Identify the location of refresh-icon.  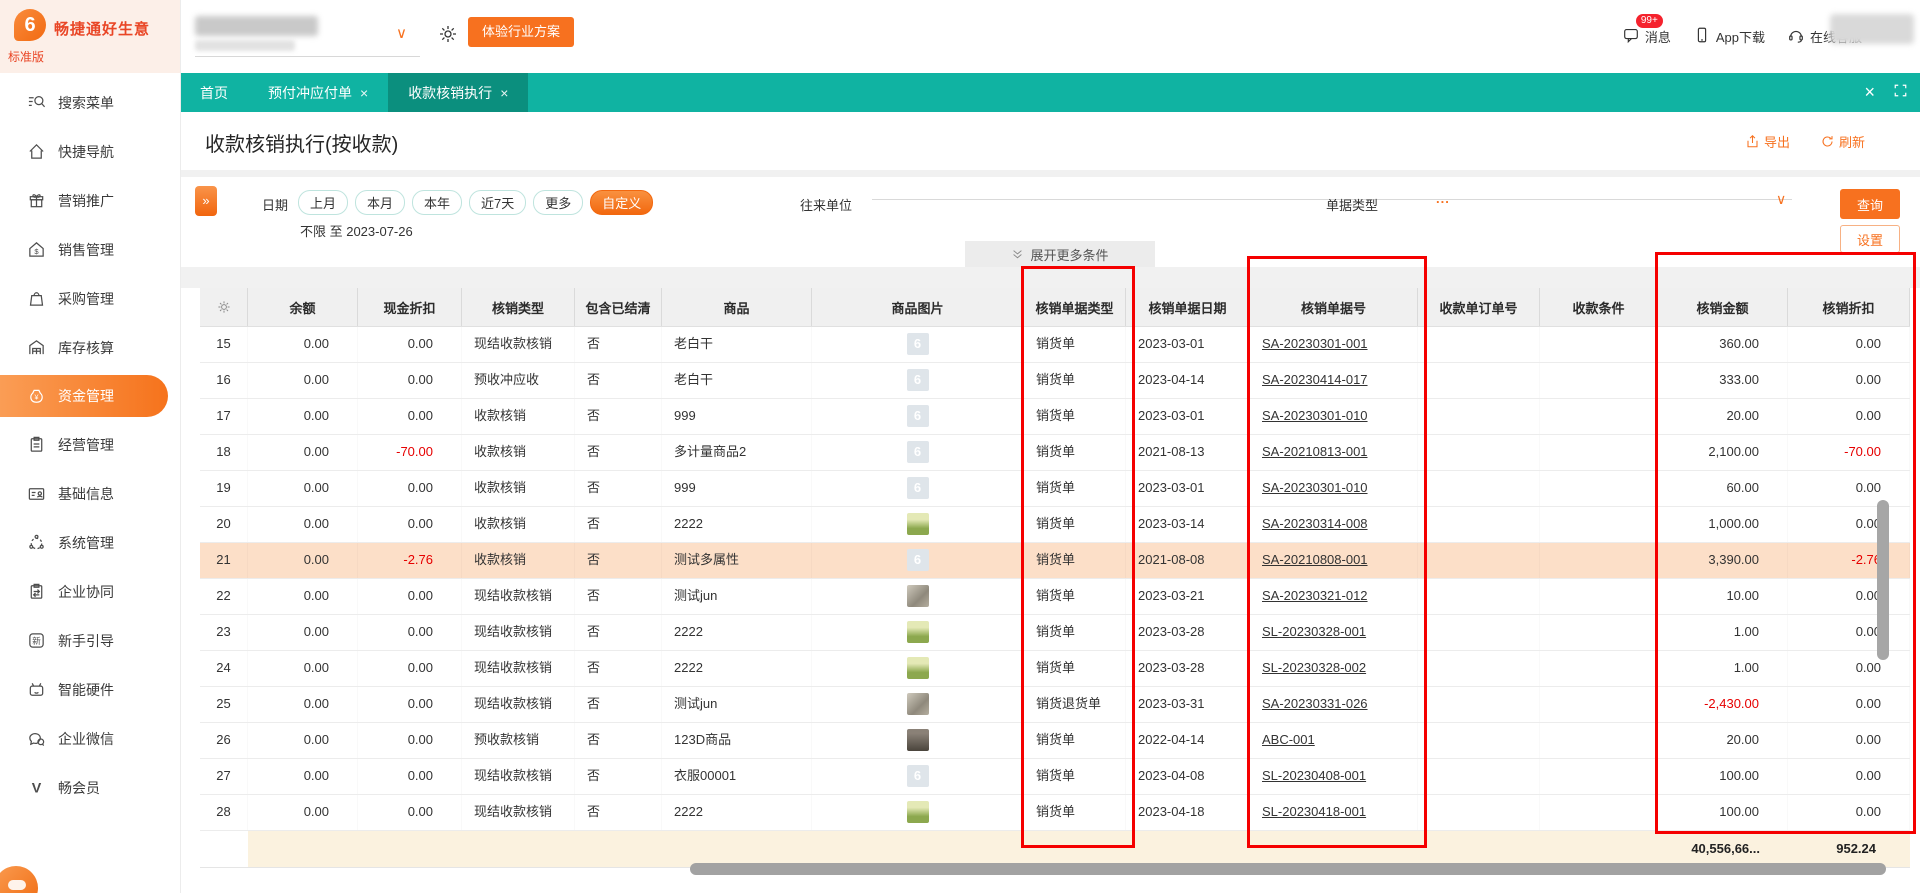
(1827, 141).